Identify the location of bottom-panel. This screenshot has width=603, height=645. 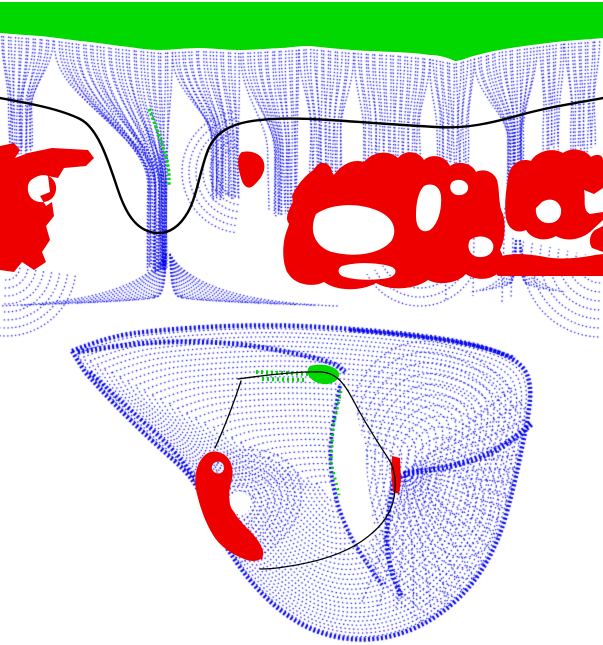
(298, 467).